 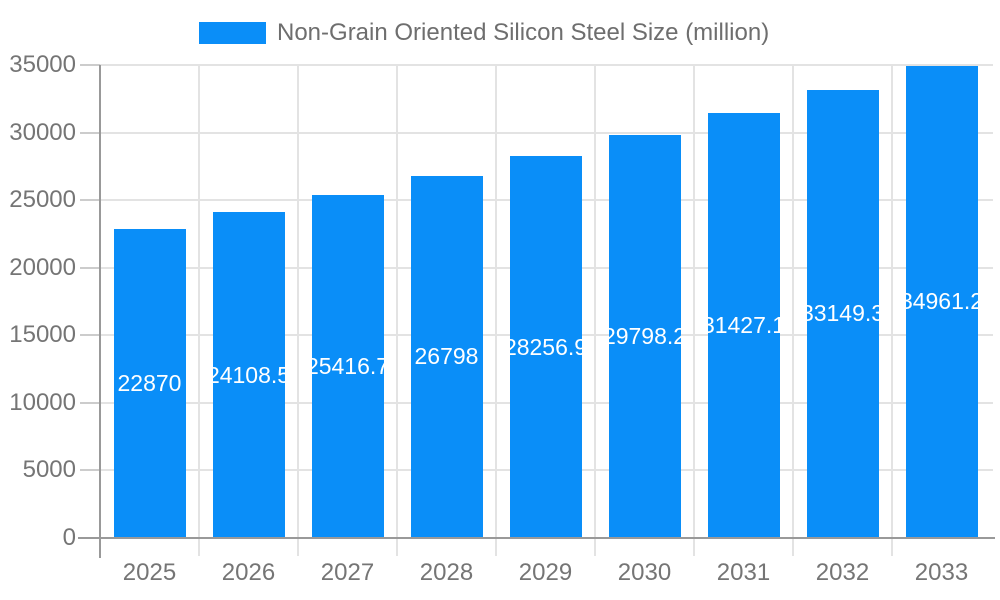 What do you see at coordinates (248, 572) in the screenshot?
I see `x-tick-label: 2026` at bounding box center [248, 572].